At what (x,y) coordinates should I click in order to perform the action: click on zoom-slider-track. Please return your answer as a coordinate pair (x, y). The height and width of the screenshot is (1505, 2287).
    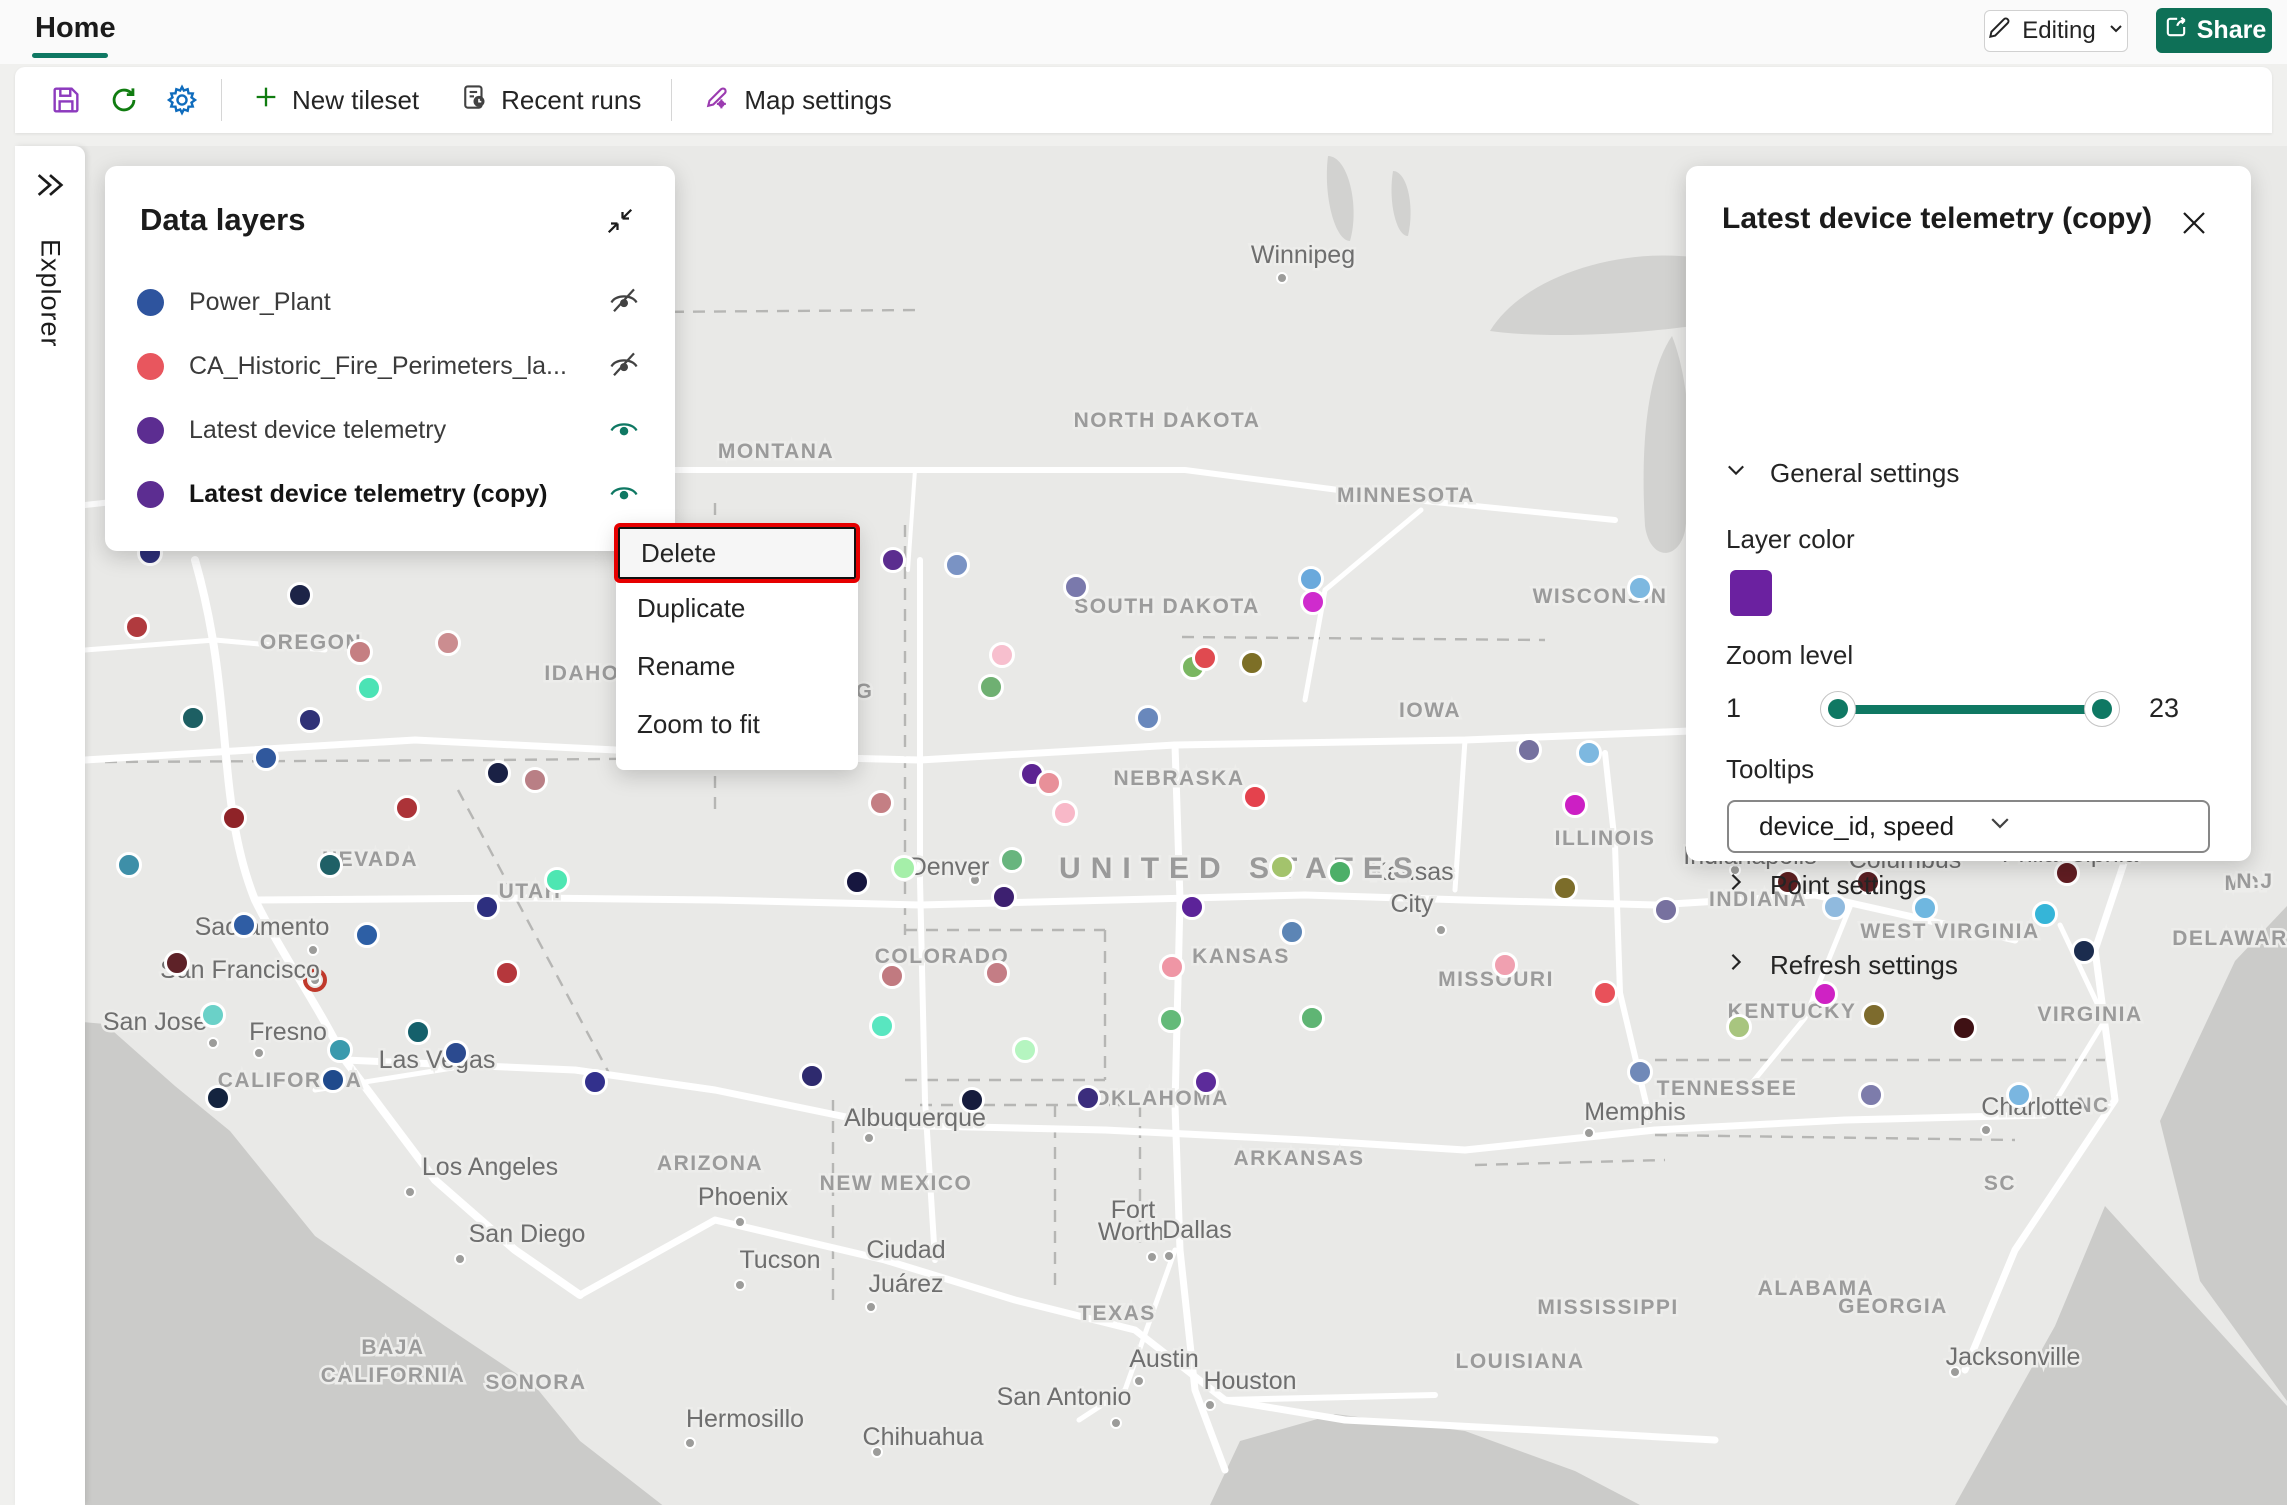
    Looking at the image, I should click on (1969, 709).